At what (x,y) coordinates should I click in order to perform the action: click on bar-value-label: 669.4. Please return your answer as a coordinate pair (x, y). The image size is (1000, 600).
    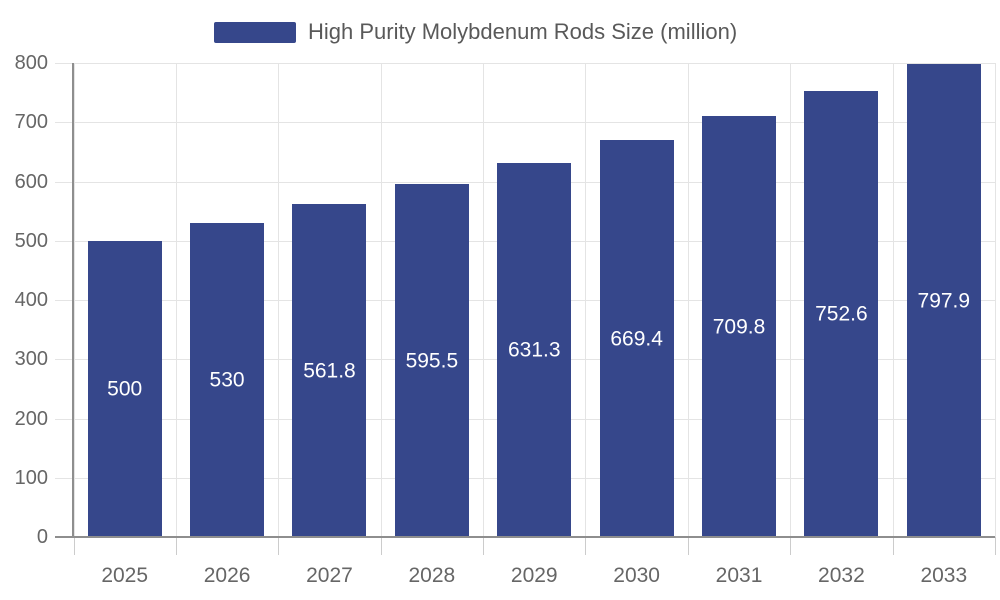
    Looking at the image, I should click on (636, 339).